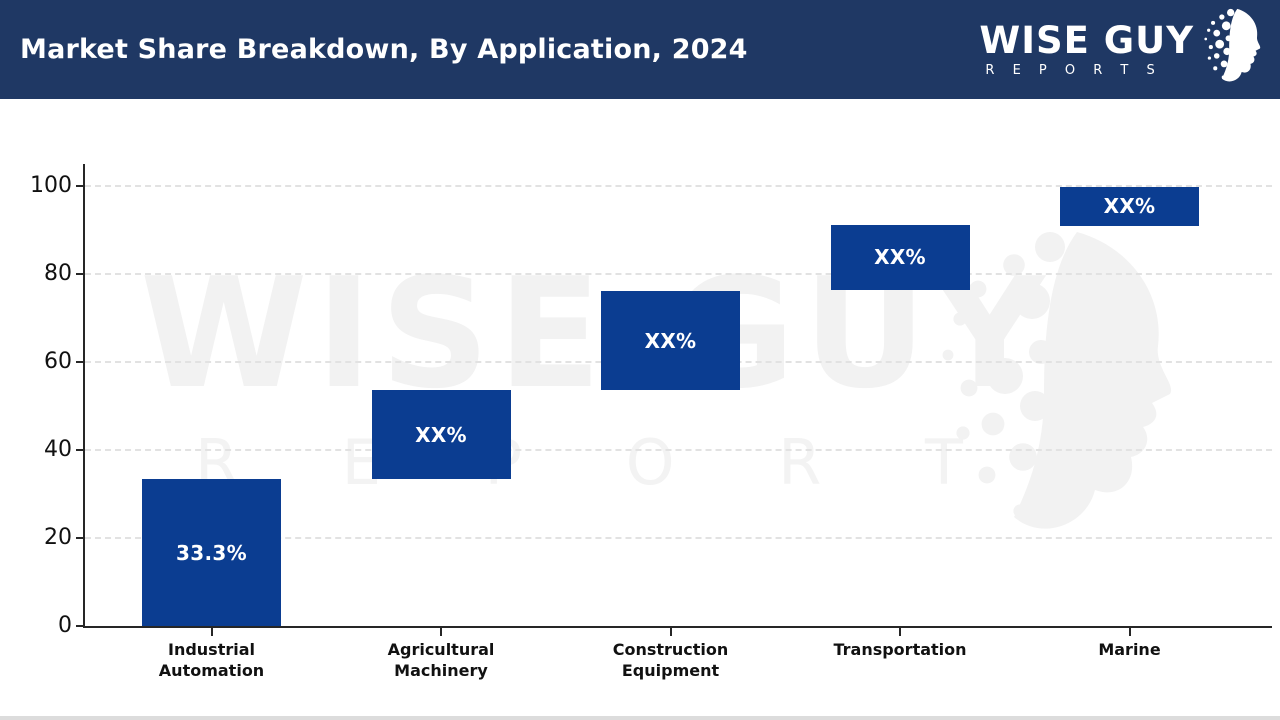  Describe the element at coordinates (677, 627) in the screenshot. I see `x-axis-line` at that location.